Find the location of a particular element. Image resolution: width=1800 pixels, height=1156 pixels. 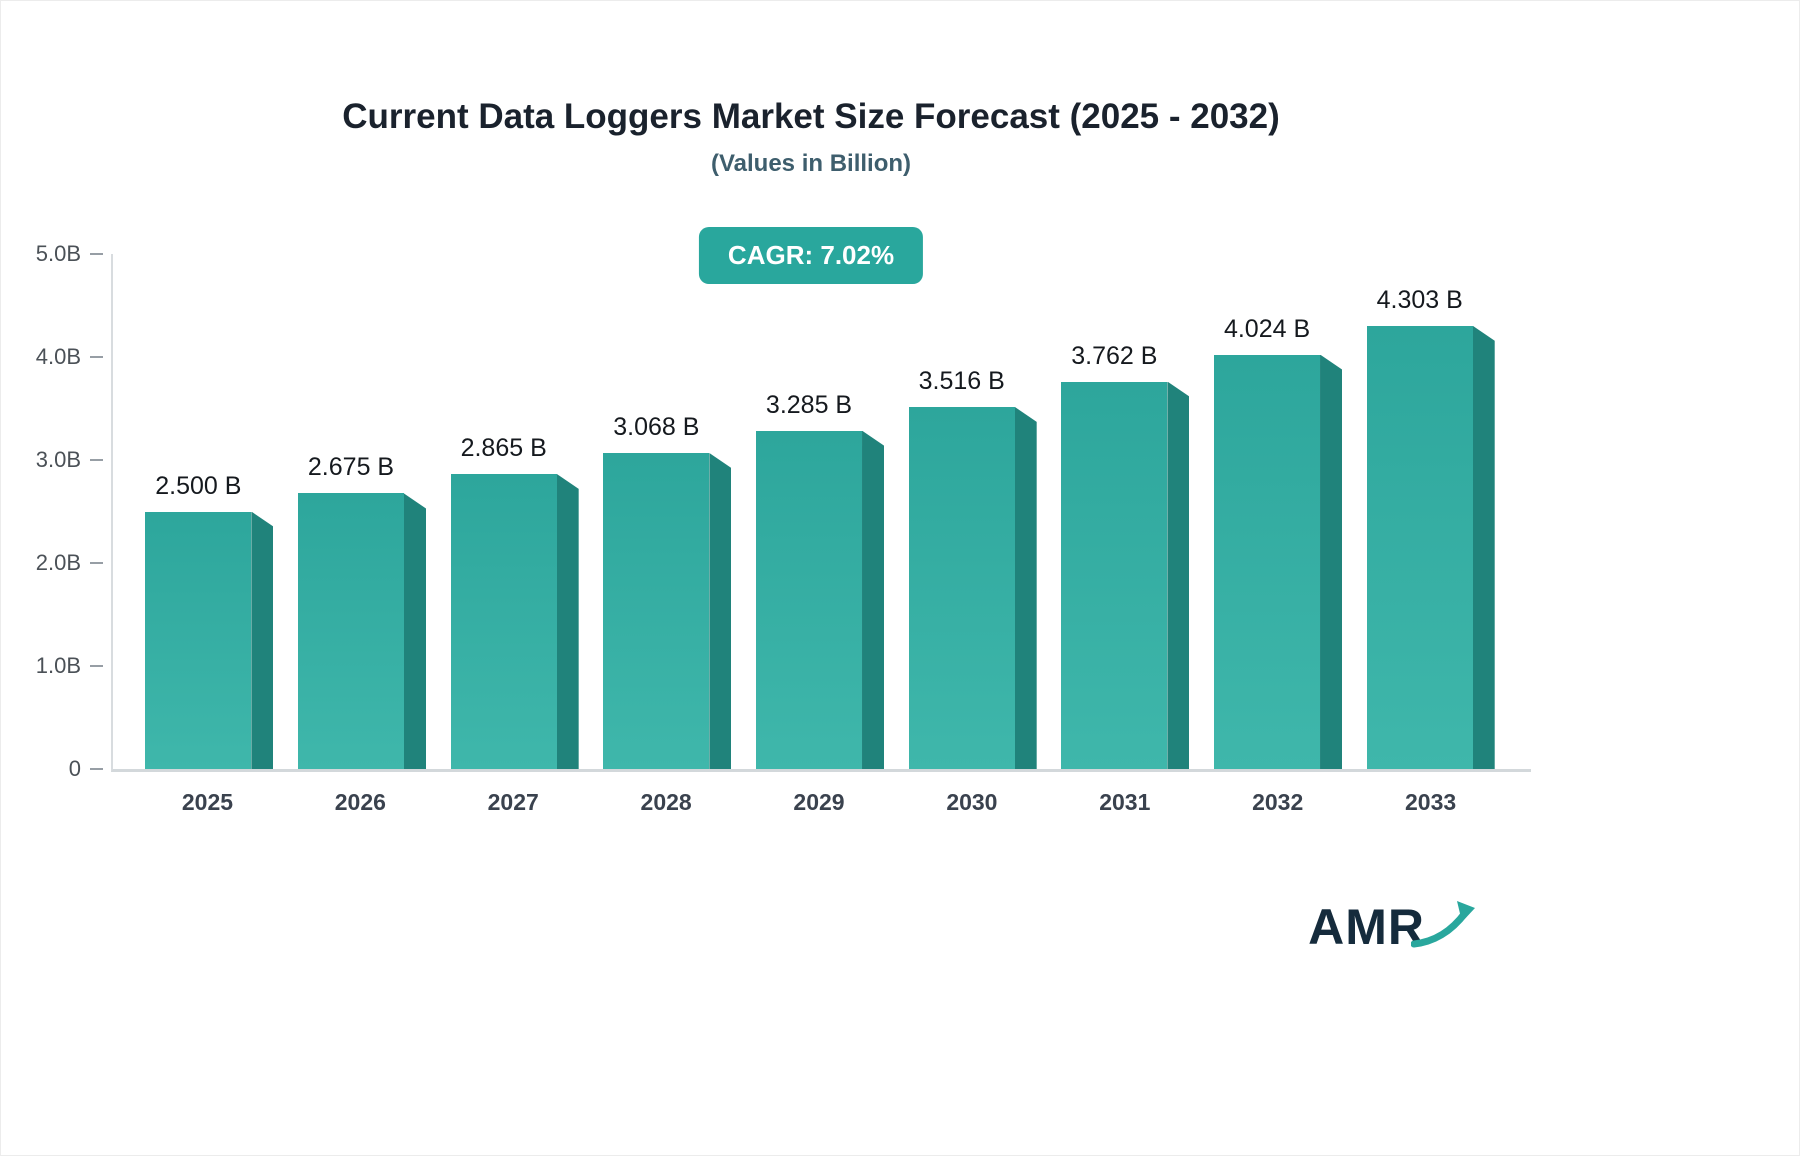

bar-value-label: 3.762 B is located at coordinates (1114, 355).